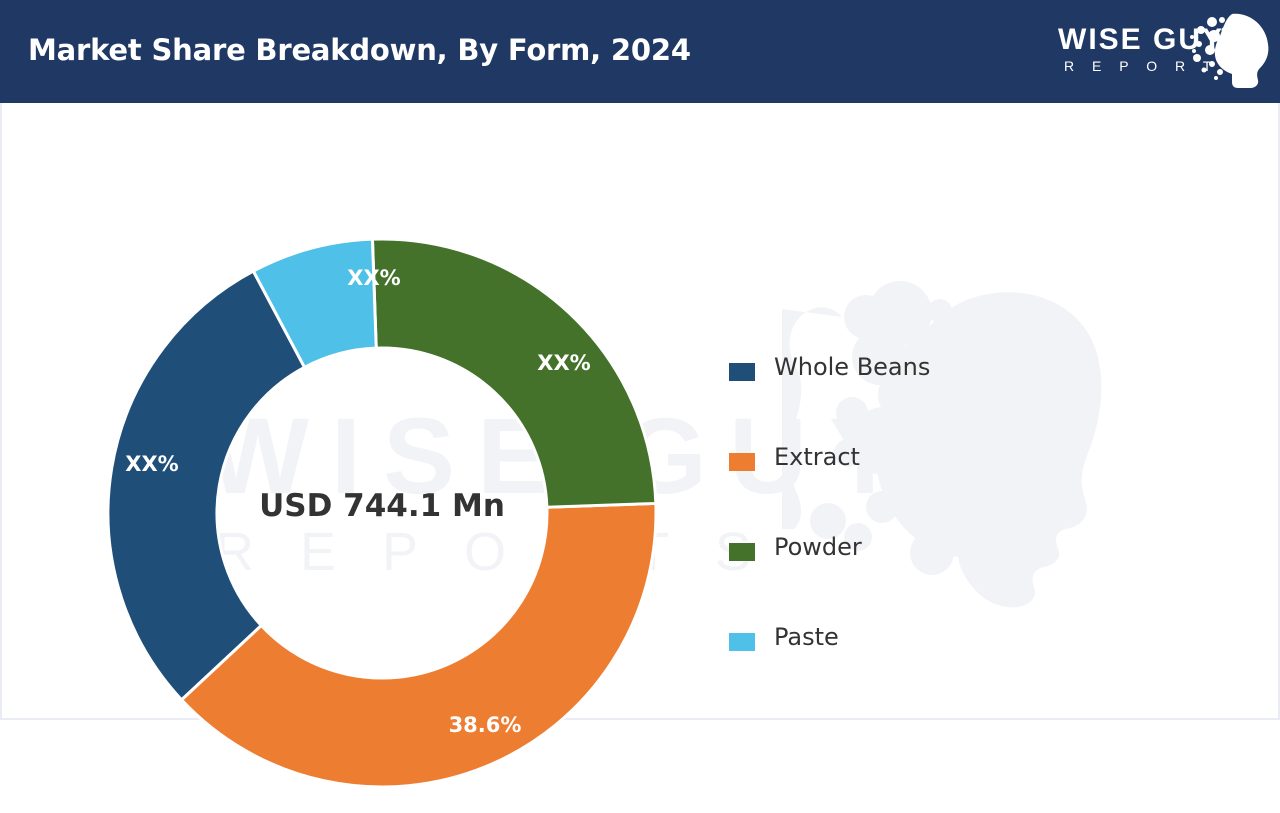 The height and width of the screenshot is (813, 1280). Describe the element at coordinates (1229, 50) in the screenshot. I see `head-profile-dots-icon` at that location.